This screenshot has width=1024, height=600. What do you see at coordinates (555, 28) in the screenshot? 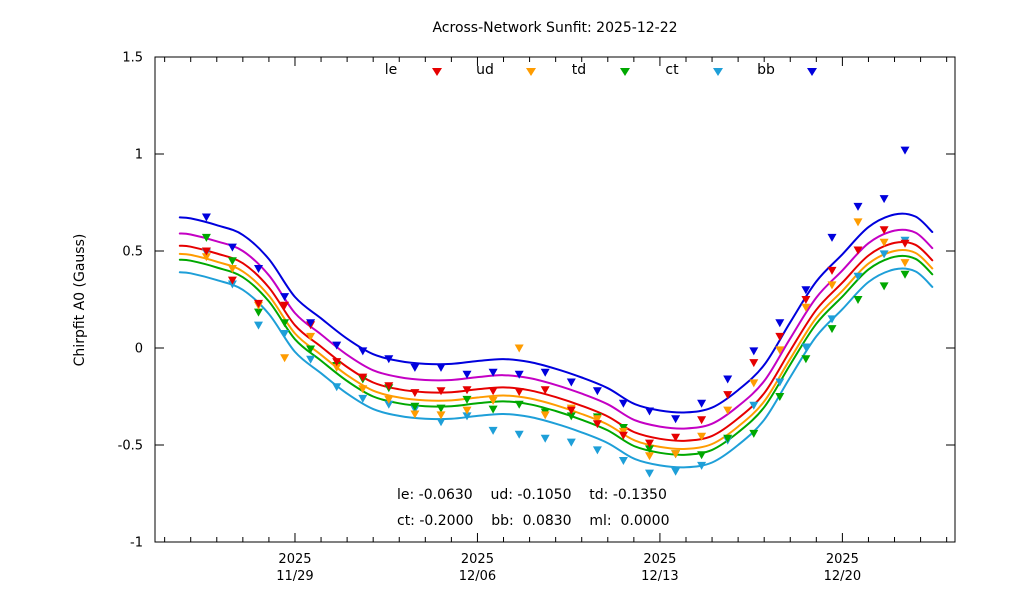
I see `chart-title: Across-Network Sunfit: 2025-12-22` at bounding box center [555, 28].